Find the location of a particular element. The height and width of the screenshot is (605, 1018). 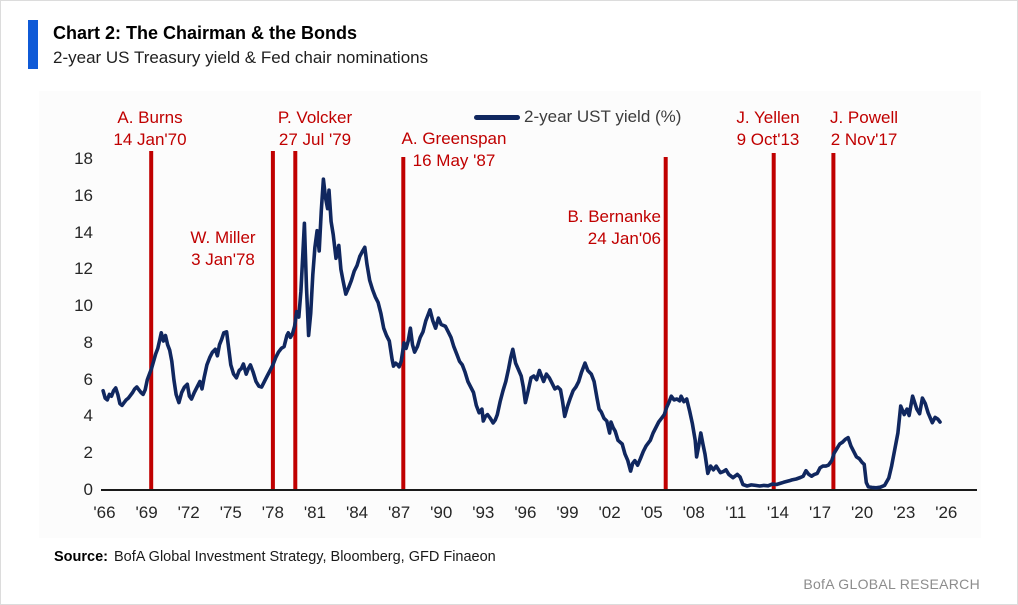

chair-name: J. Powell is located at coordinates (864, 117).